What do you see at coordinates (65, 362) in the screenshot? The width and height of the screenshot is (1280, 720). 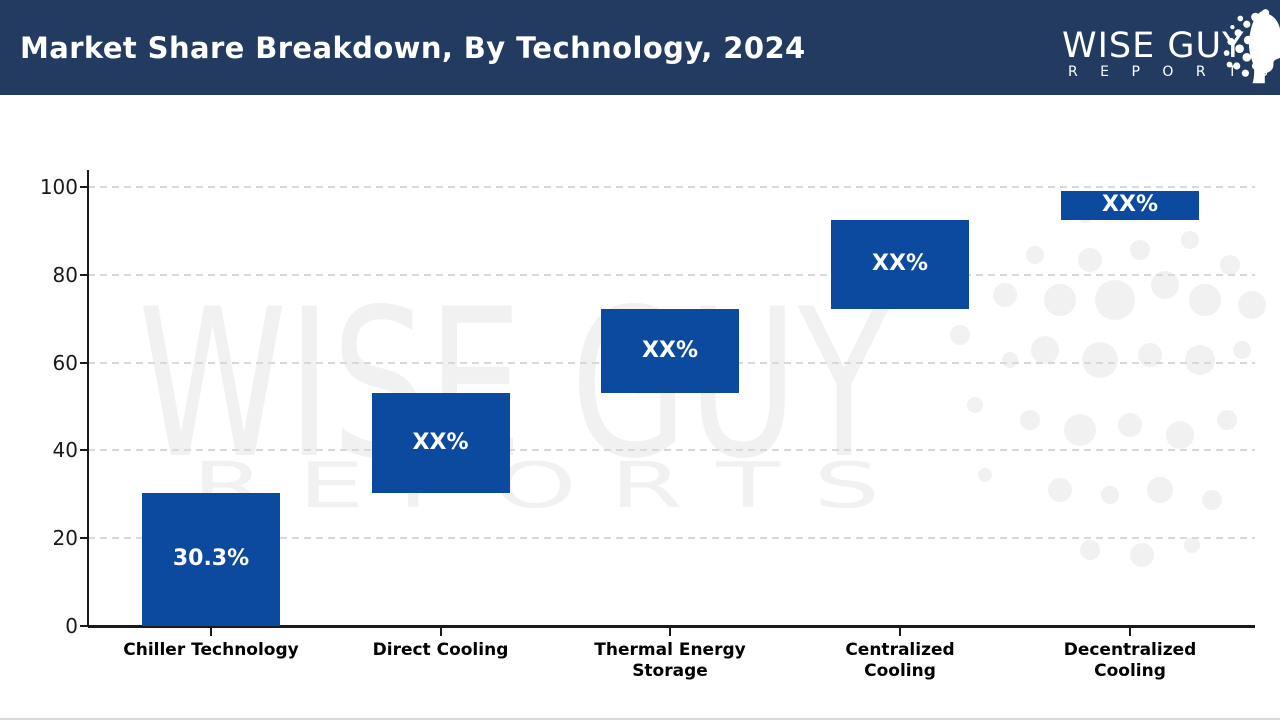 I see `y-axis-tick-label: 60` at bounding box center [65, 362].